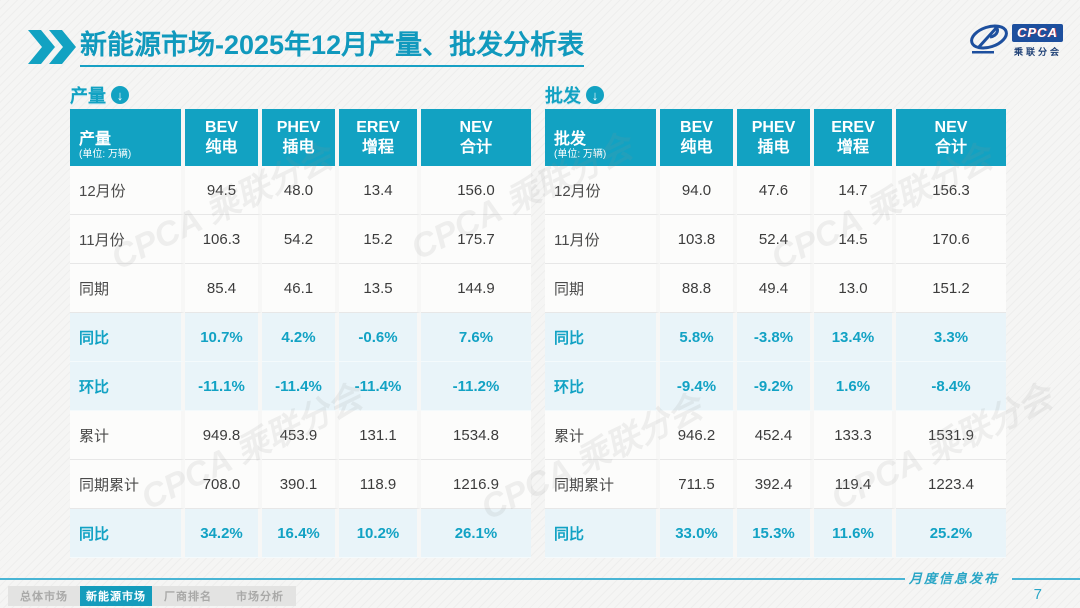 This screenshot has height=608, width=1080. I want to click on value-cell: 119.4, so click(855, 484).